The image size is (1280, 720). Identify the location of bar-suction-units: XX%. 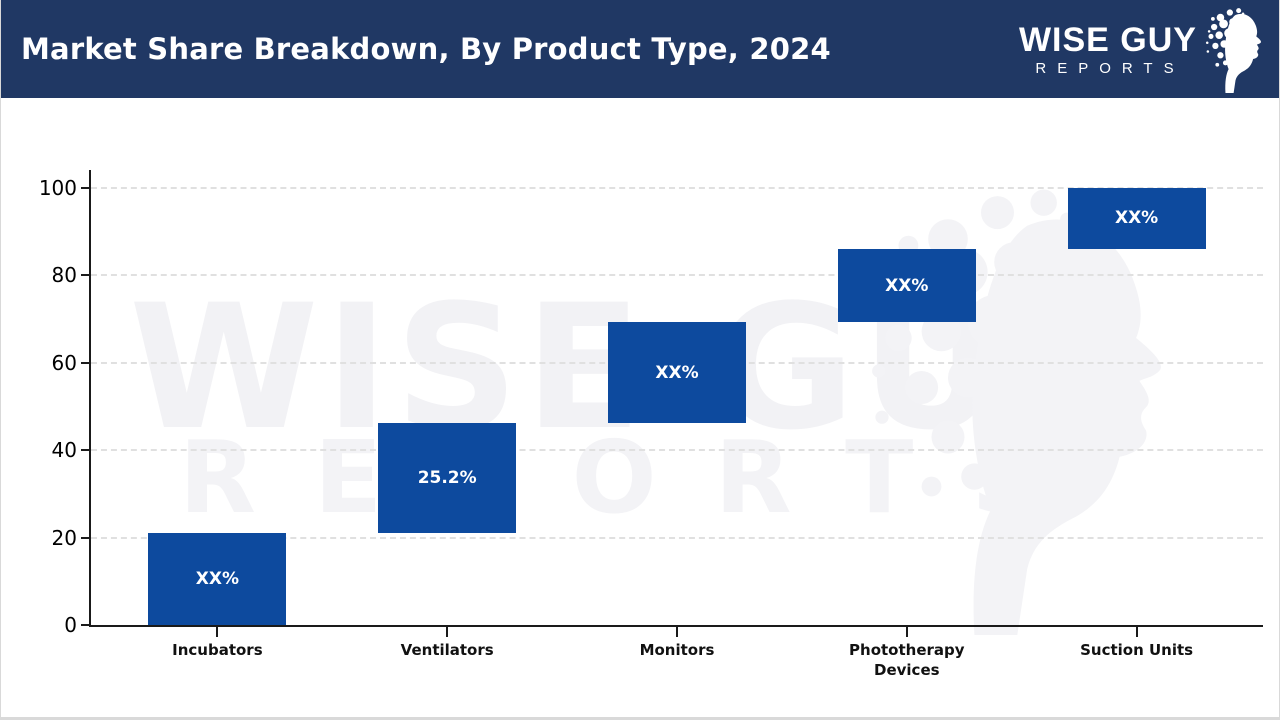
(1136, 218).